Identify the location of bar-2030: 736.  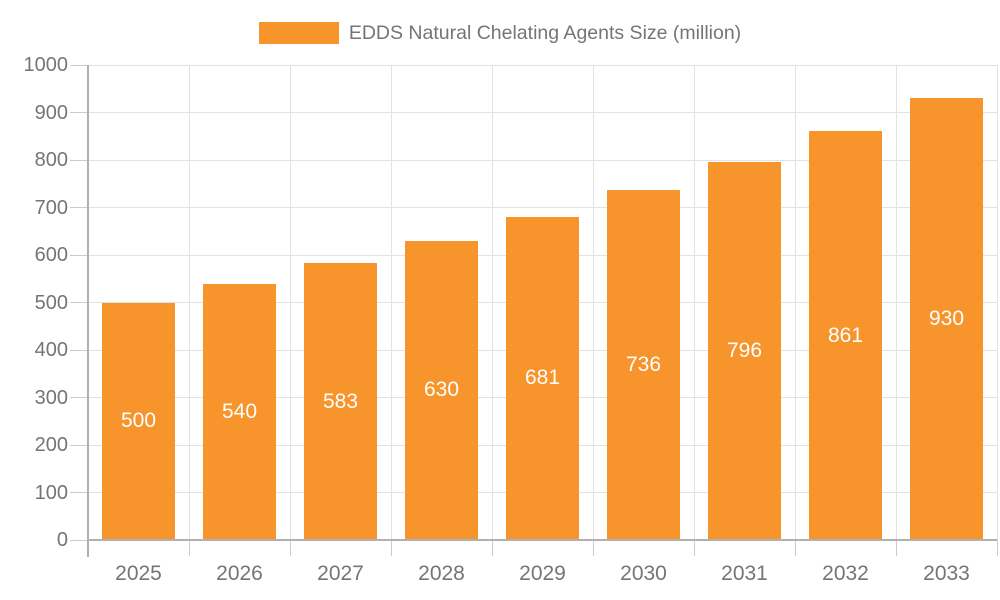
(643, 365).